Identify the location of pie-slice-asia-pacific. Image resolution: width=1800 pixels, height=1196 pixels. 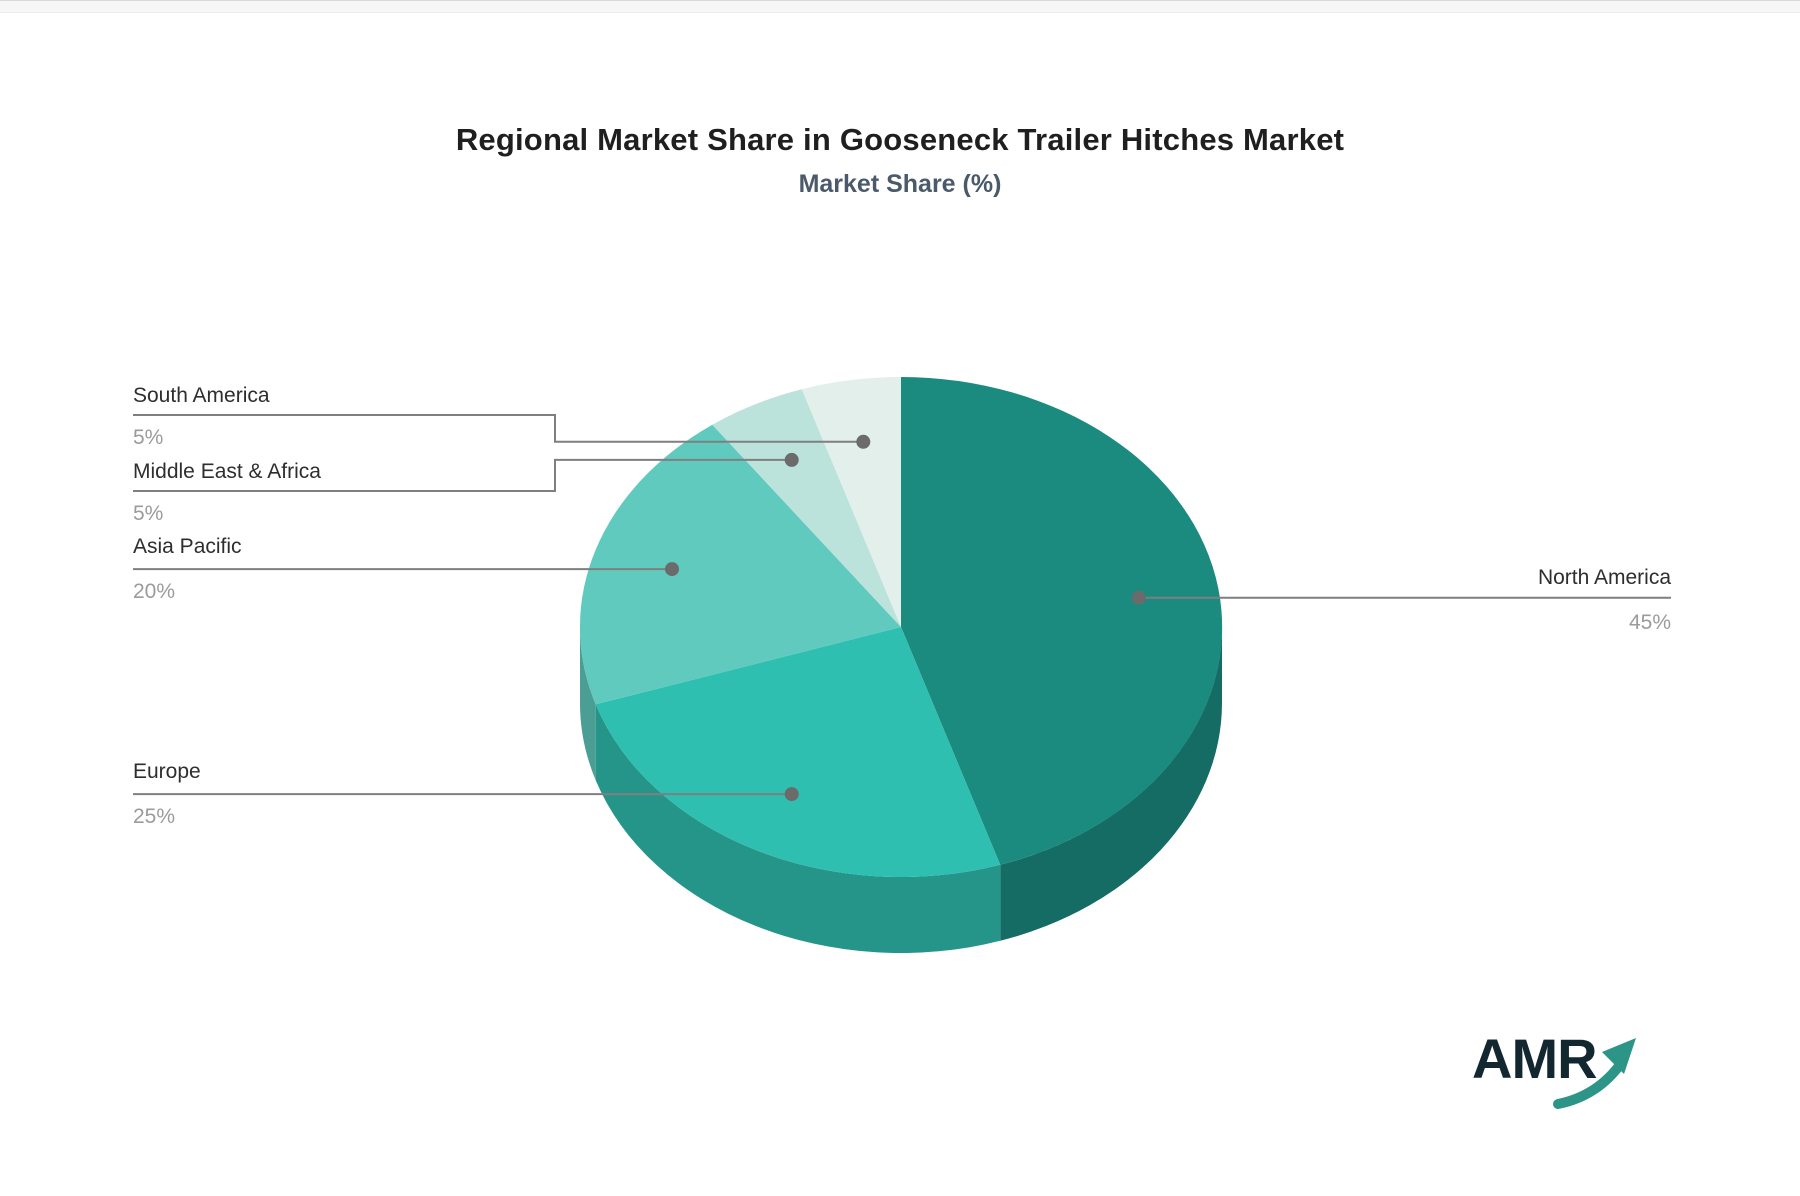
(740, 564).